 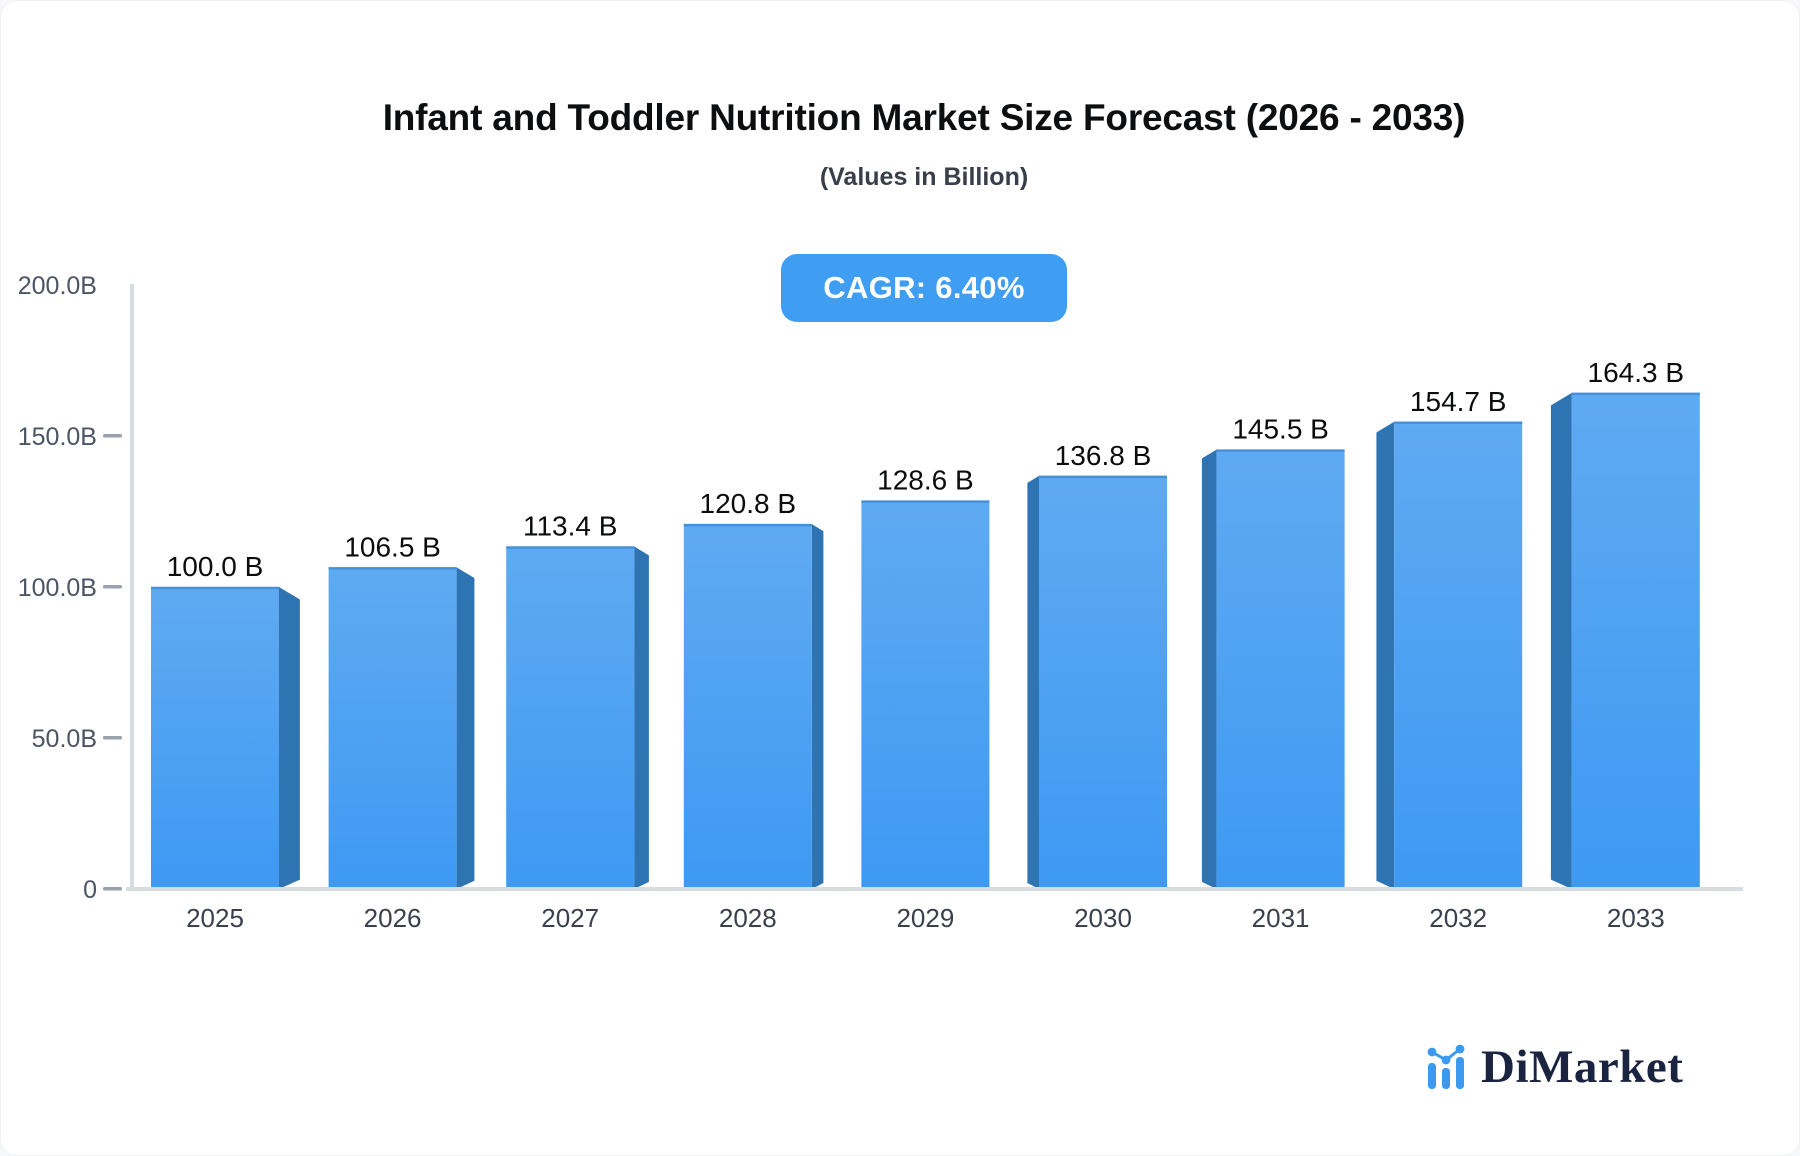 What do you see at coordinates (1636, 372) in the screenshot?
I see `bar-value-label: 164.3 B` at bounding box center [1636, 372].